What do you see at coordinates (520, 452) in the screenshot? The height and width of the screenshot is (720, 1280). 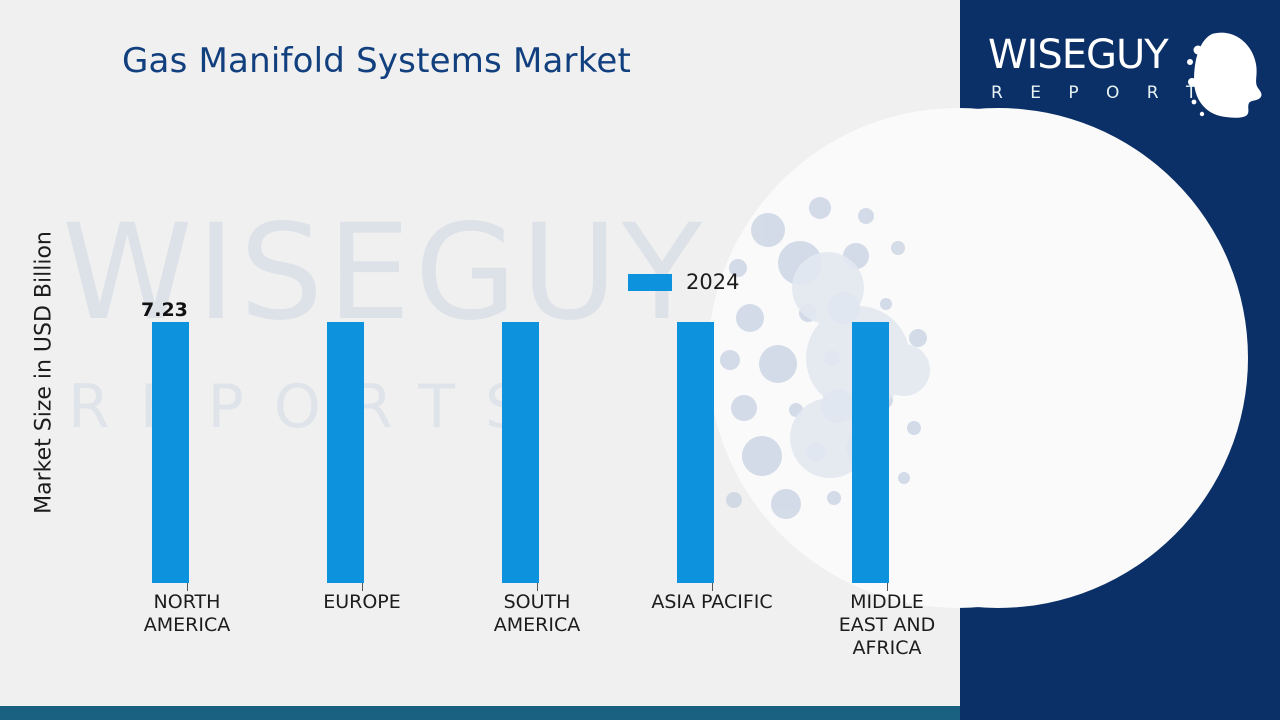 I see `bar-south-america` at bounding box center [520, 452].